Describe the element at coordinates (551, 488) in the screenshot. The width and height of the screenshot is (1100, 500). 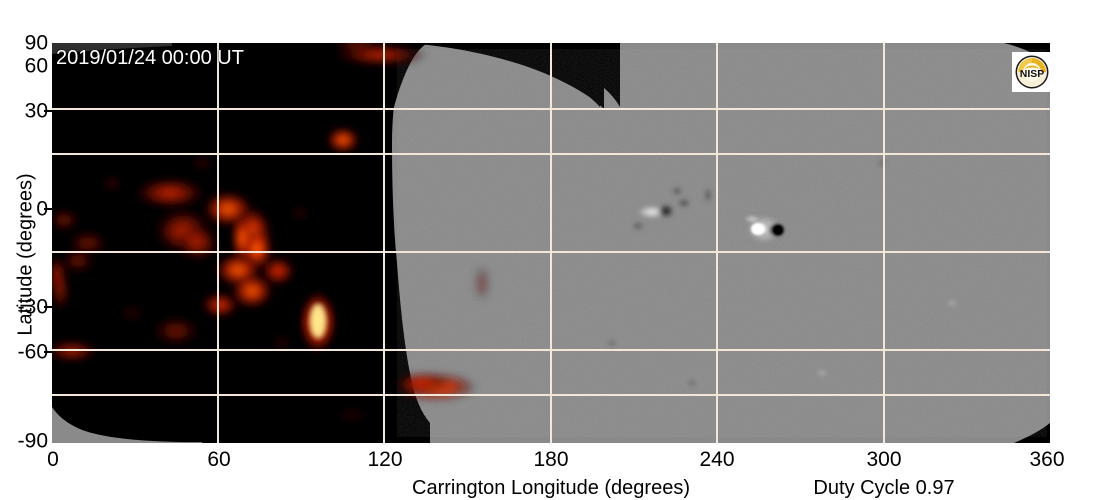
I see `x-axis-title: Carrington Longitude (degrees)` at that location.